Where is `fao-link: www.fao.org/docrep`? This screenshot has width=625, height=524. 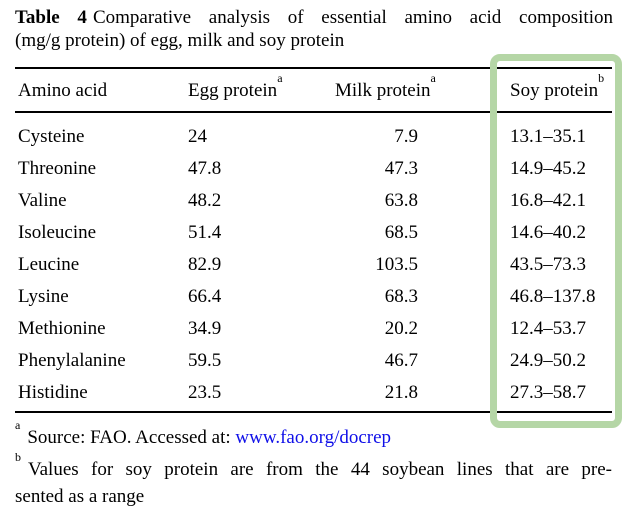
fao-link: www.fao.org/docrep is located at coordinates (313, 437).